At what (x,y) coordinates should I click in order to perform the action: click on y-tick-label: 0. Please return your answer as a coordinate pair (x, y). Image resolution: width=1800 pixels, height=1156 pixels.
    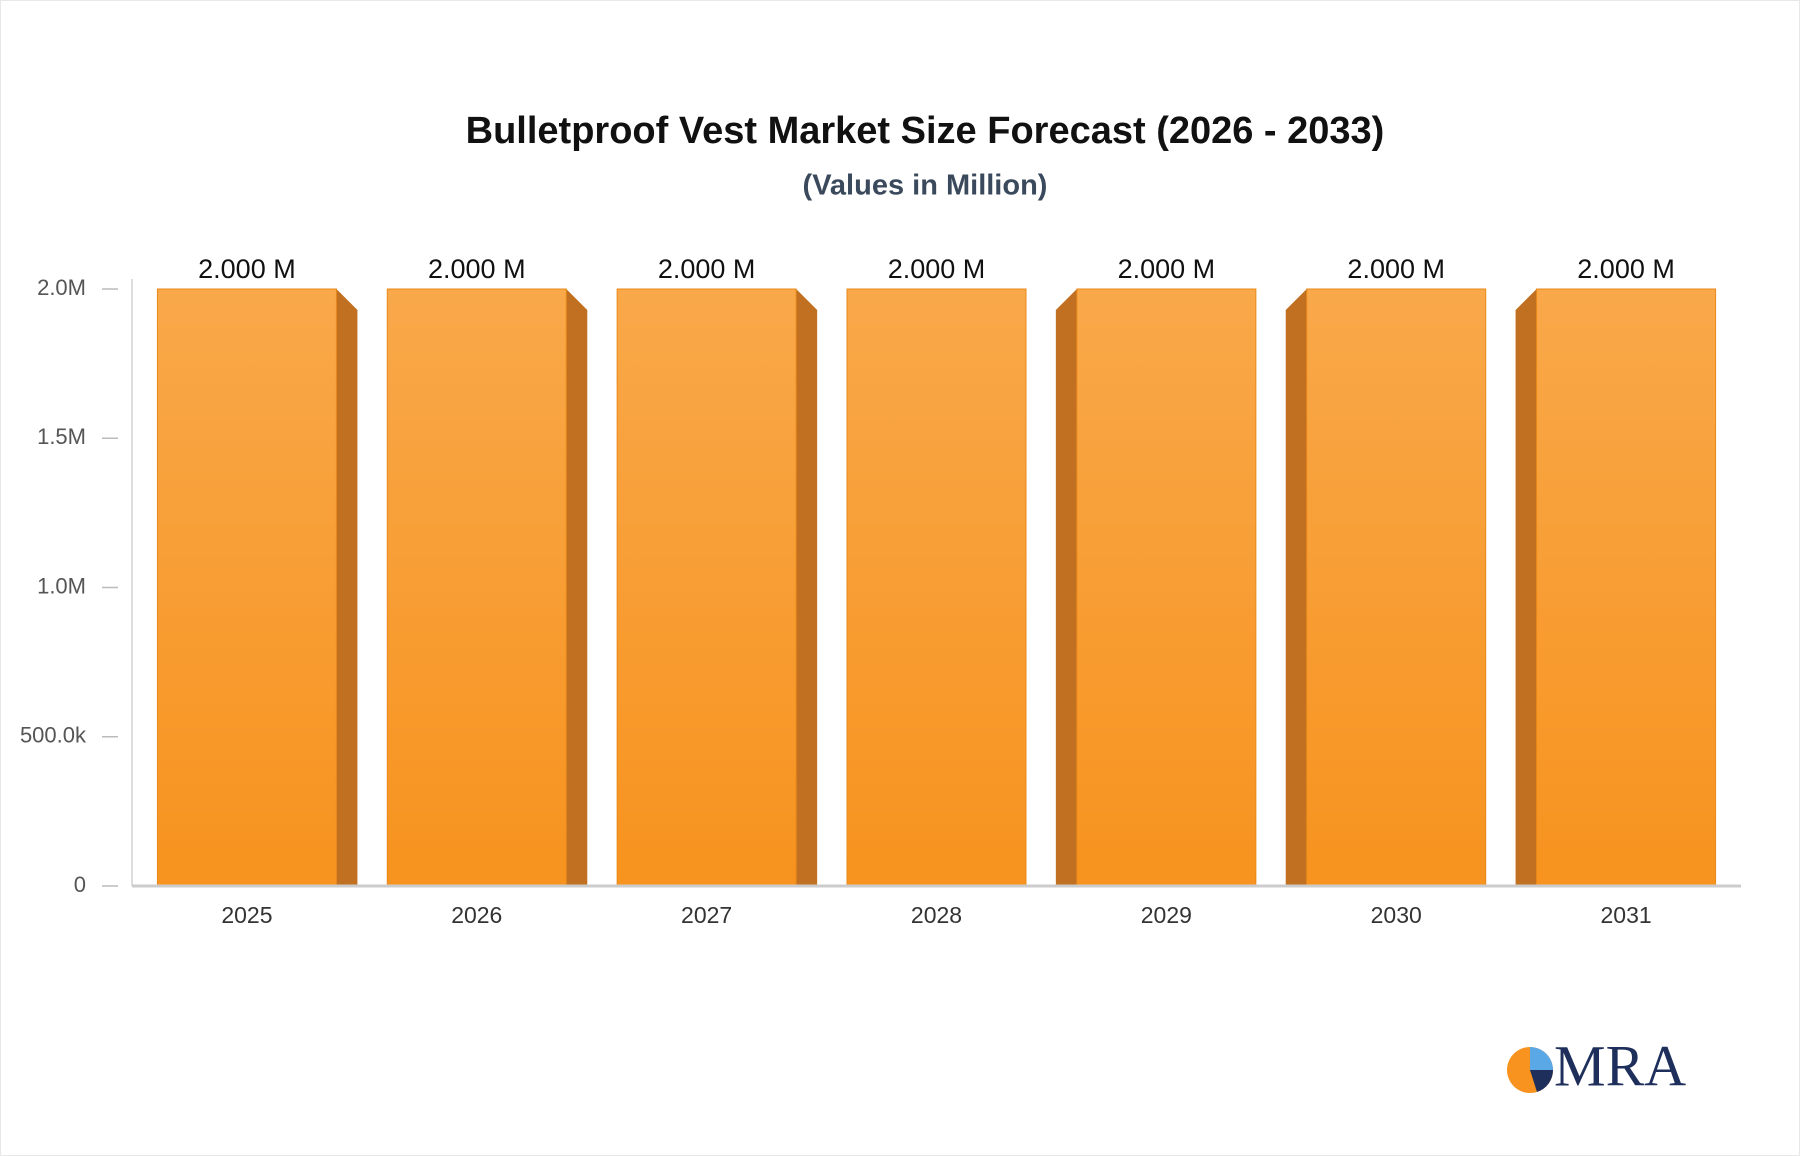
    Looking at the image, I should click on (80, 884).